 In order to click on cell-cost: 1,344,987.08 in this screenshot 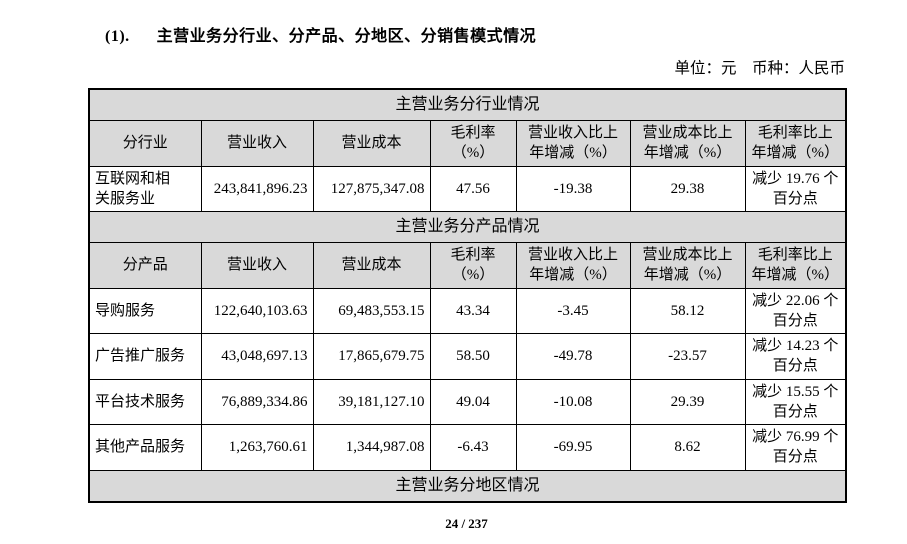, I will do `click(371, 447)`.